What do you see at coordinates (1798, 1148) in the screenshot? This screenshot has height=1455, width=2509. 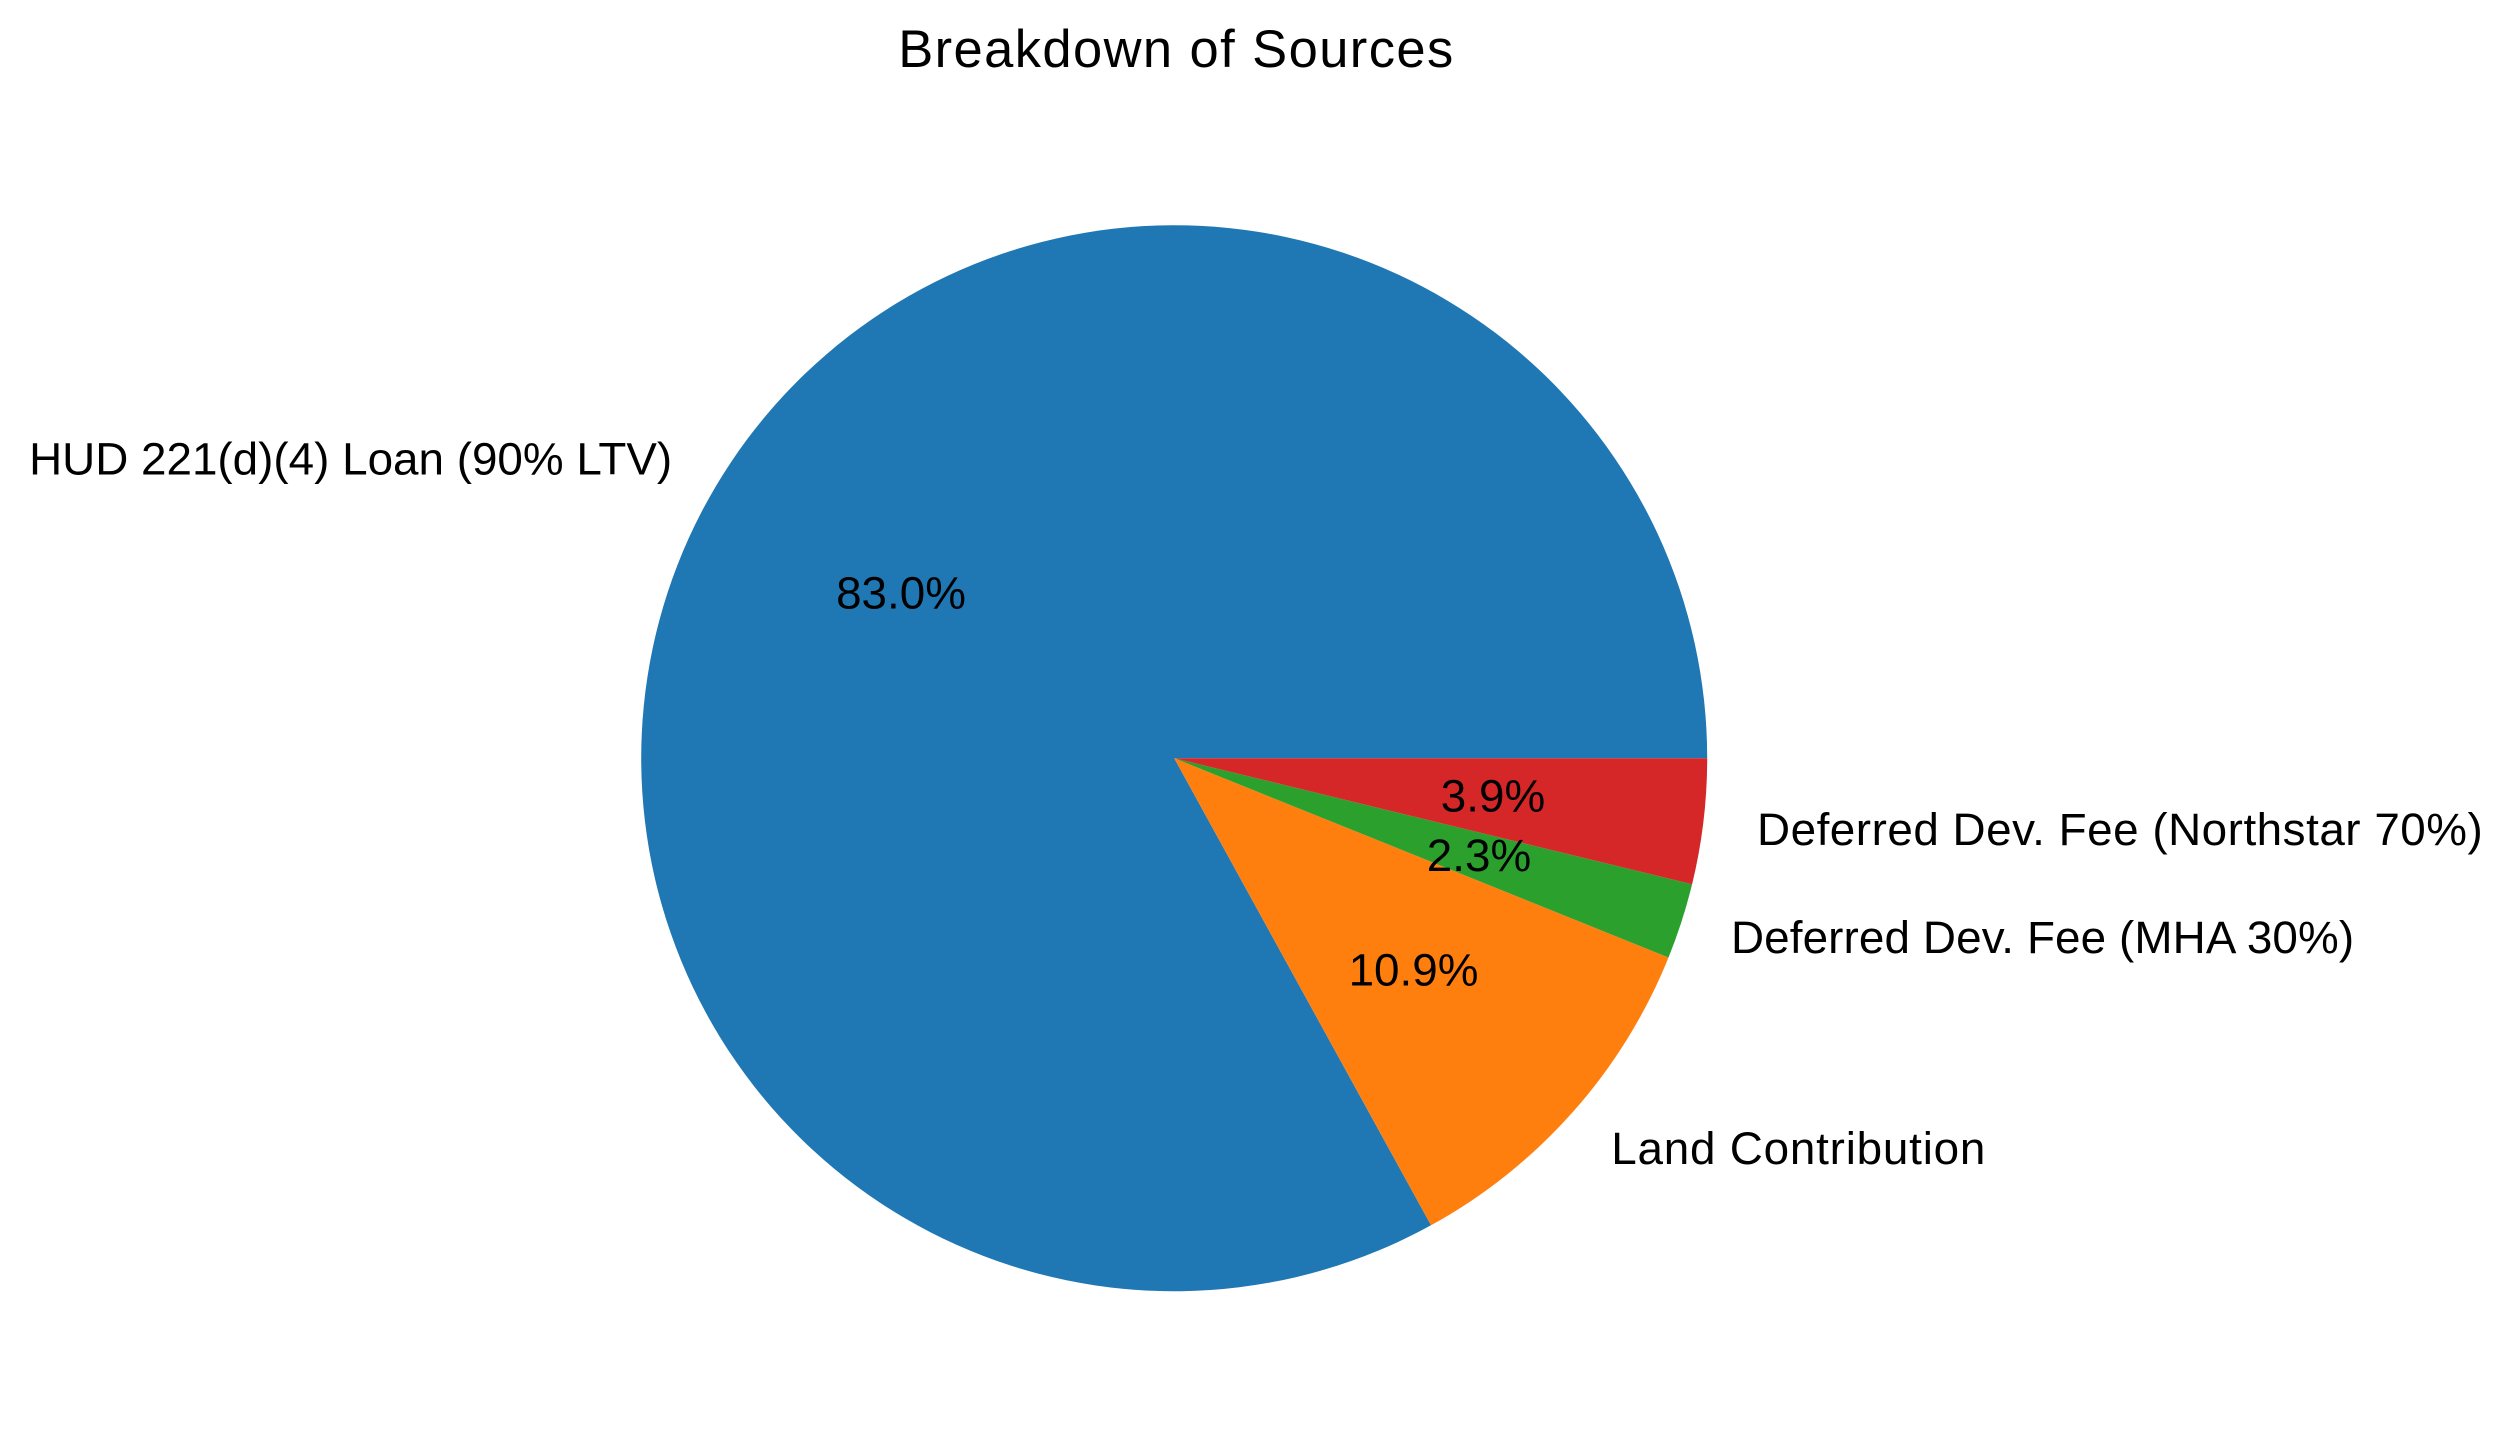 I see `svg-text: Land Contribution` at bounding box center [1798, 1148].